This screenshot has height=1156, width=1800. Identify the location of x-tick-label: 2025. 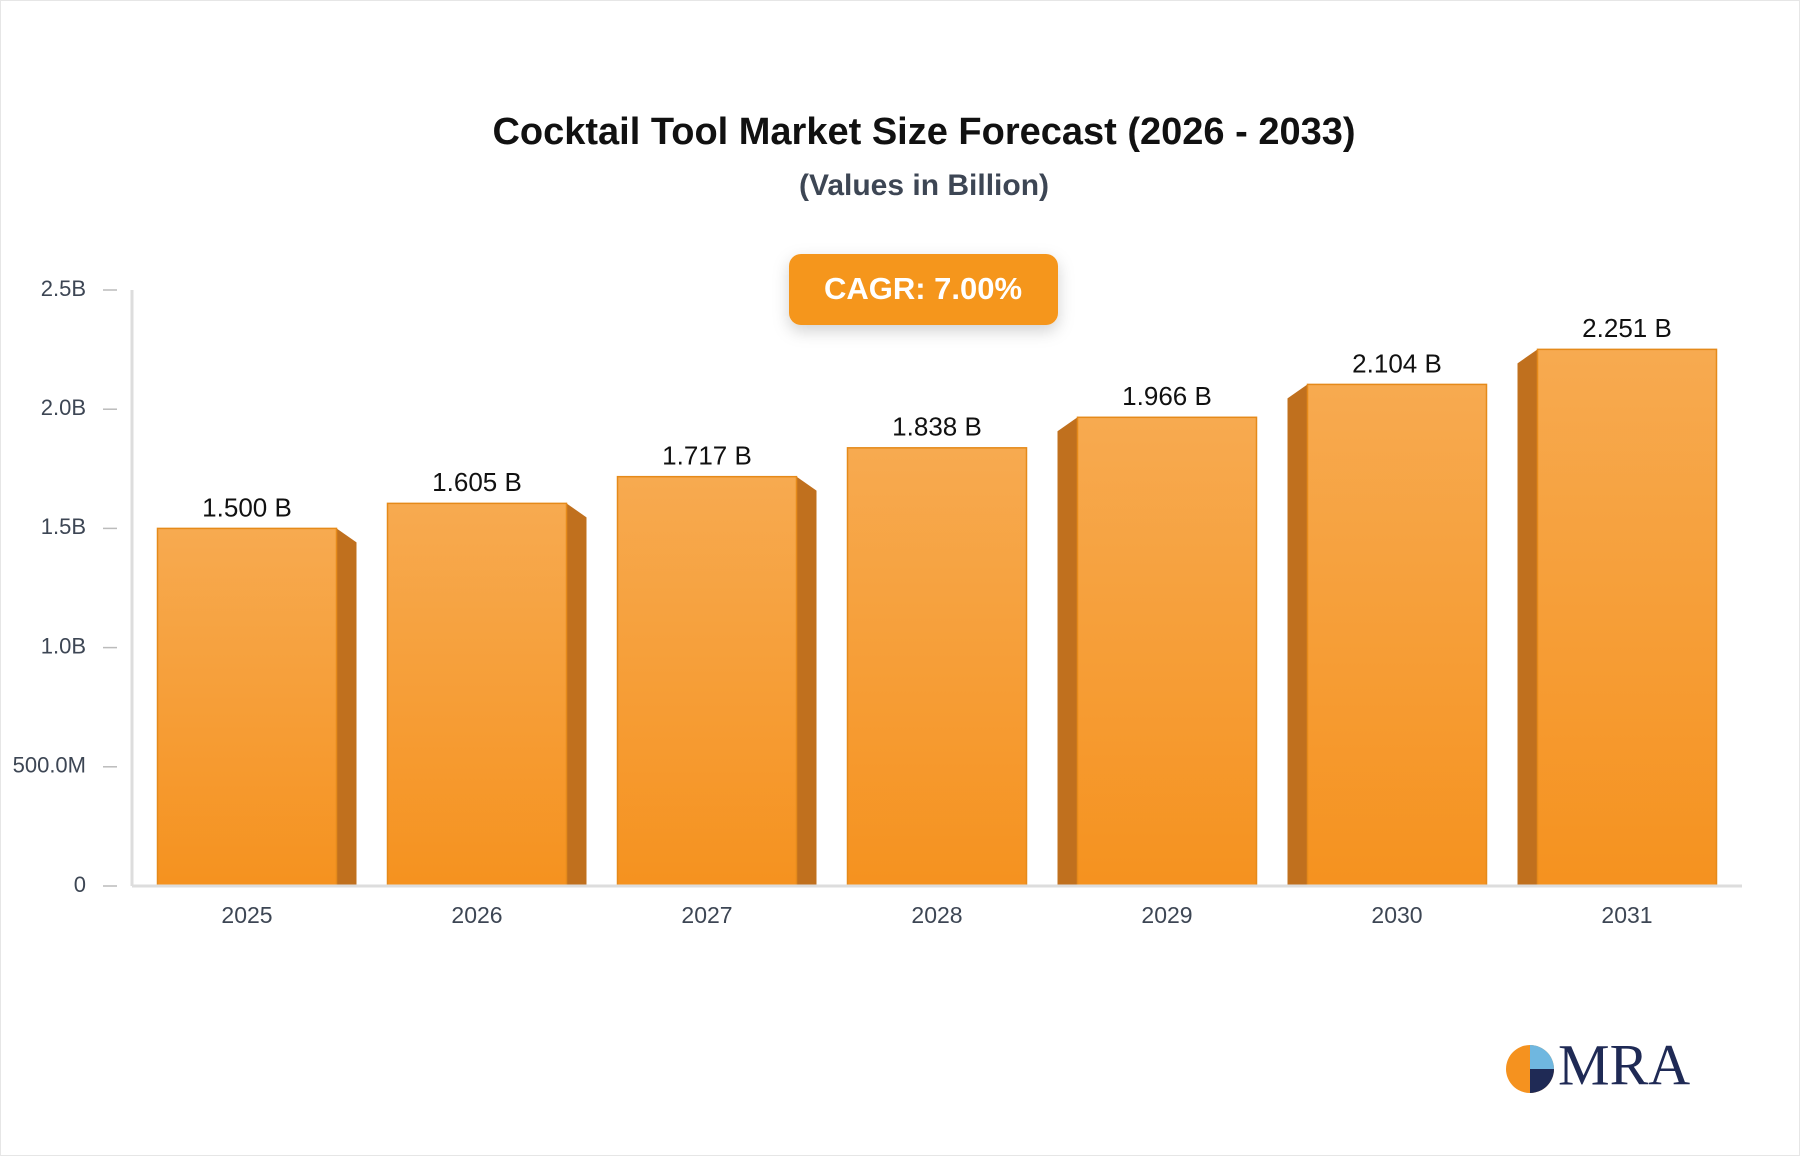
(246, 915).